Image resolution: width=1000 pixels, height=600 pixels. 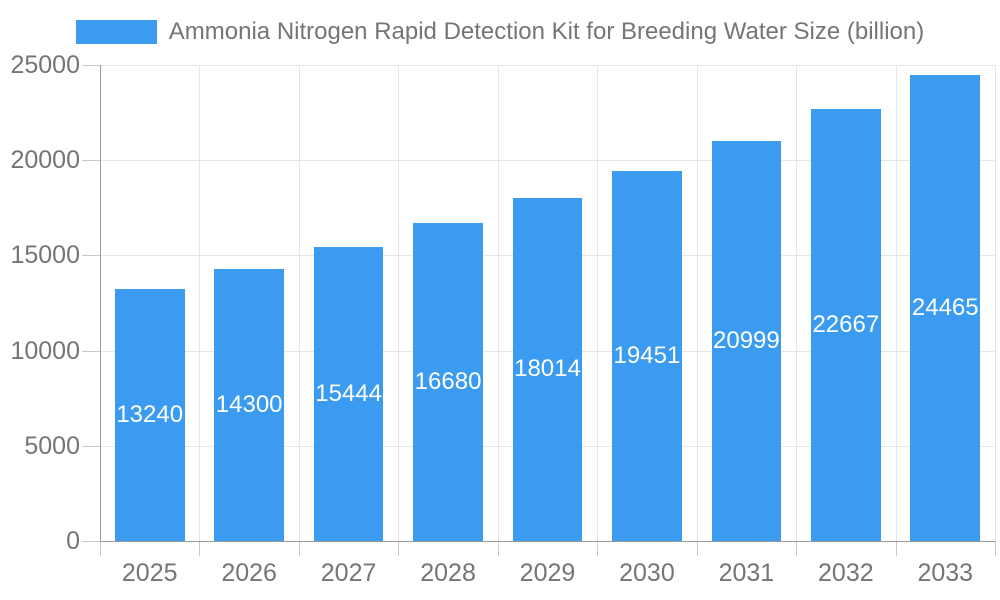 I want to click on x-axis-line, so click(x=547, y=541).